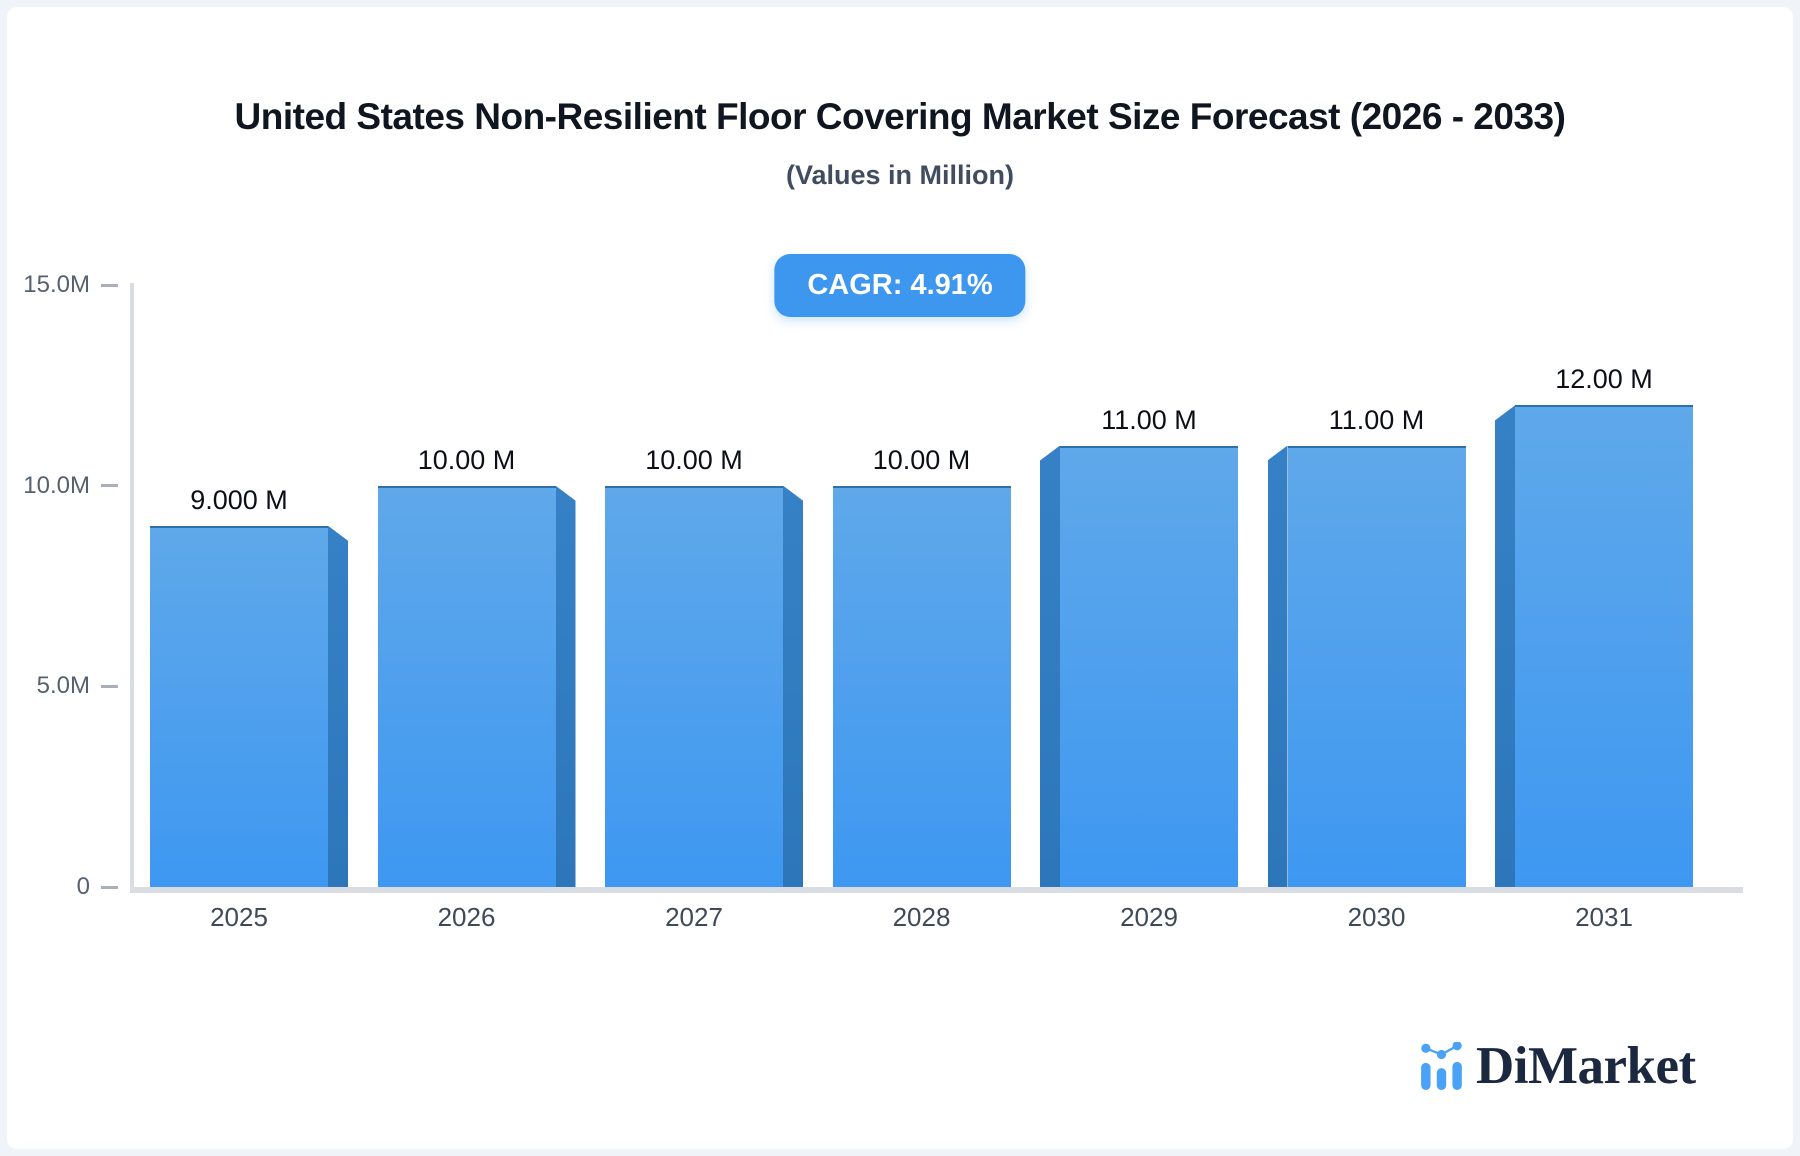 Image resolution: width=1800 pixels, height=1156 pixels. Describe the element at coordinates (466, 686) in the screenshot. I see `bar-2026` at that location.